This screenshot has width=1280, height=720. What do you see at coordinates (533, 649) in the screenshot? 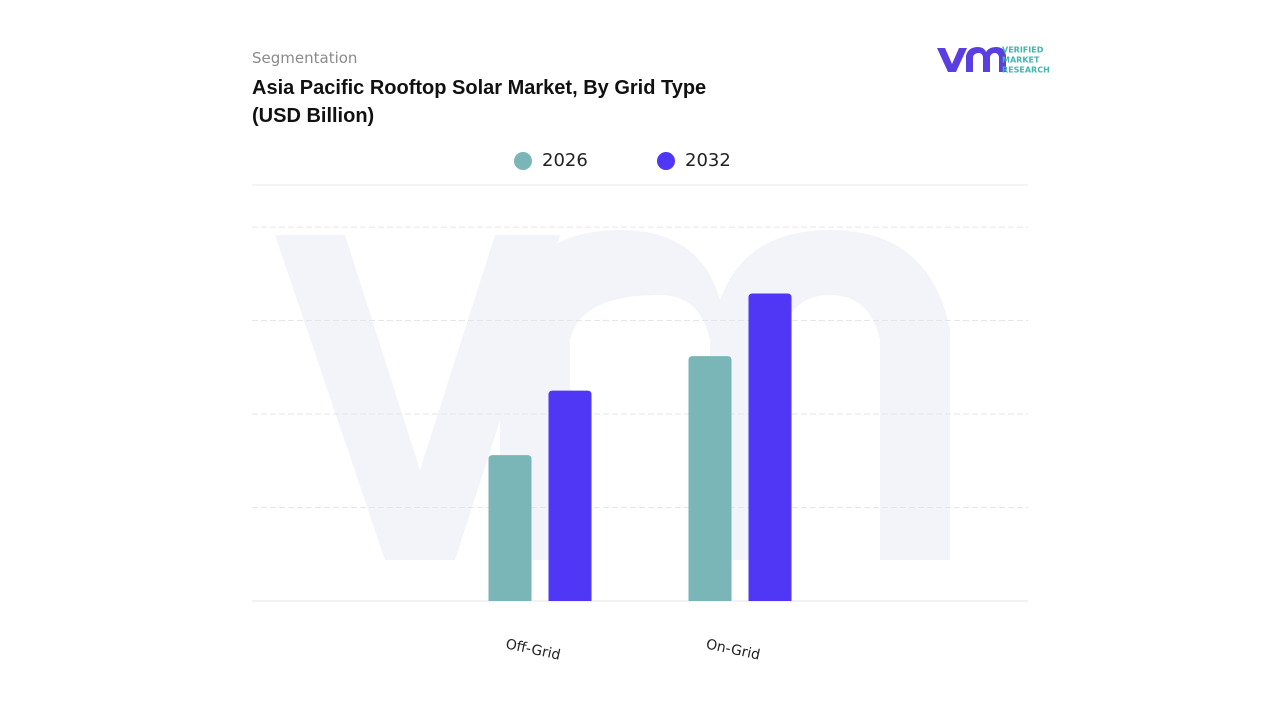
I see `x-tick-label: Off-Grid` at bounding box center [533, 649].